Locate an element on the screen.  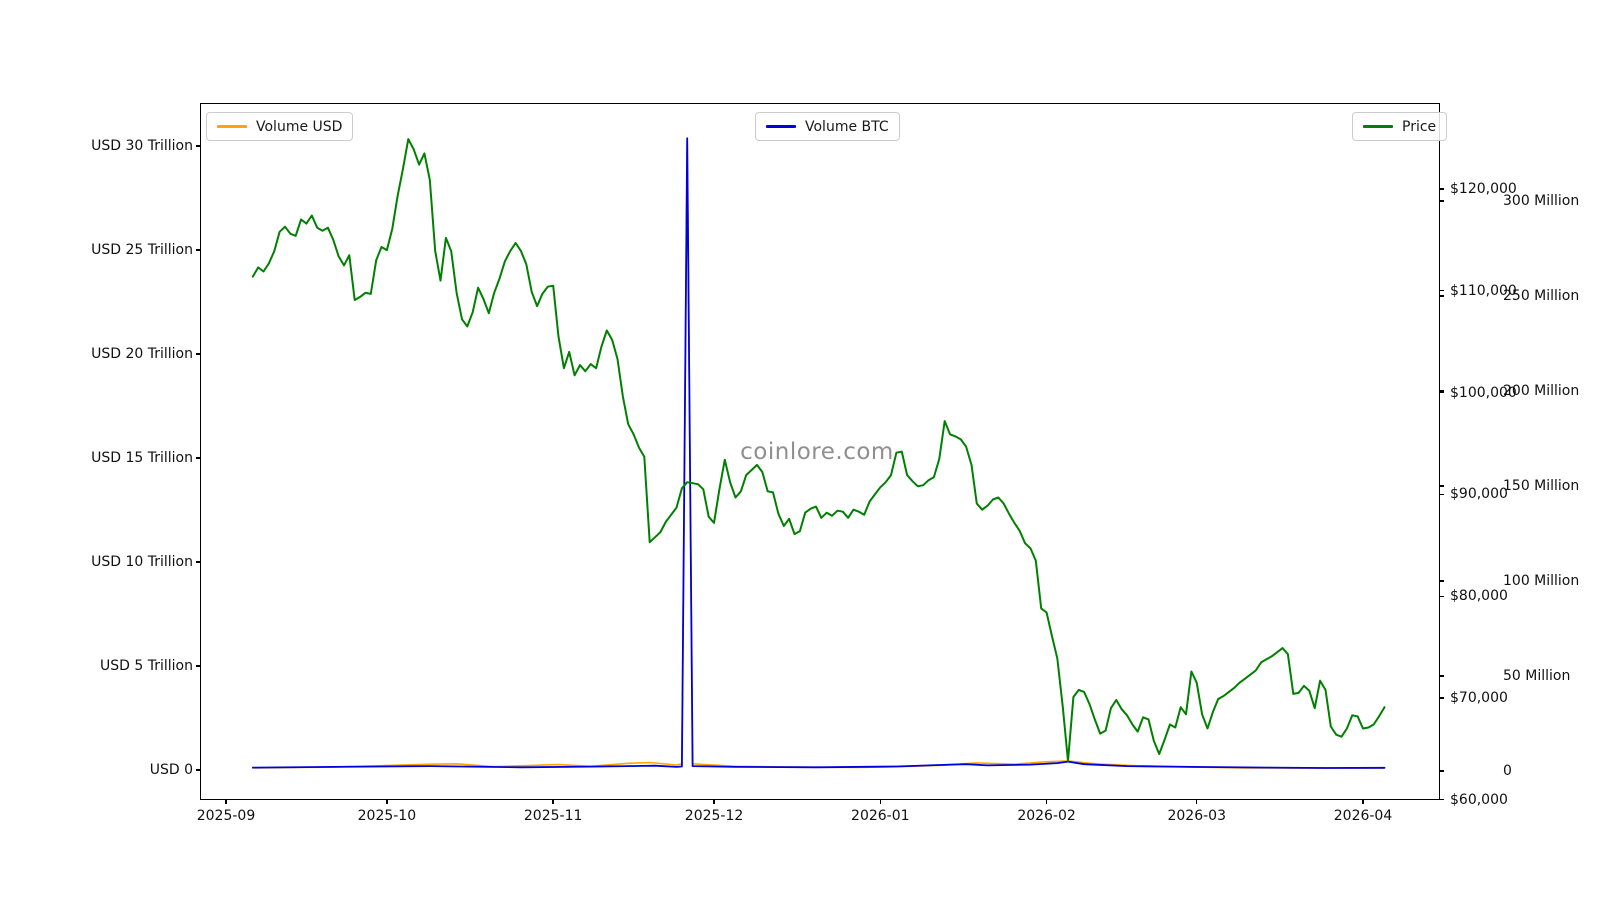
legend-price: Price is located at coordinates (1400, 126).